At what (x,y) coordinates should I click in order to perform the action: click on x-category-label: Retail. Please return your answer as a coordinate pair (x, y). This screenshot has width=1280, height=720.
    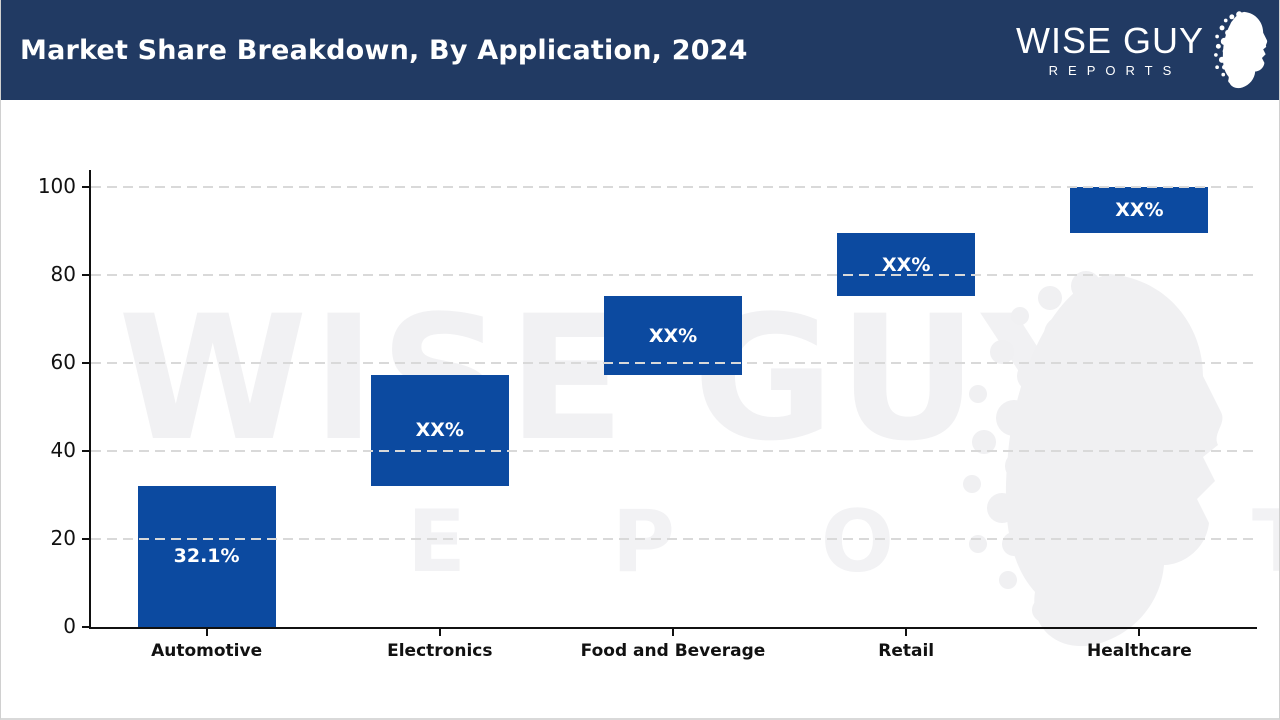
    Looking at the image, I should click on (906, 651).